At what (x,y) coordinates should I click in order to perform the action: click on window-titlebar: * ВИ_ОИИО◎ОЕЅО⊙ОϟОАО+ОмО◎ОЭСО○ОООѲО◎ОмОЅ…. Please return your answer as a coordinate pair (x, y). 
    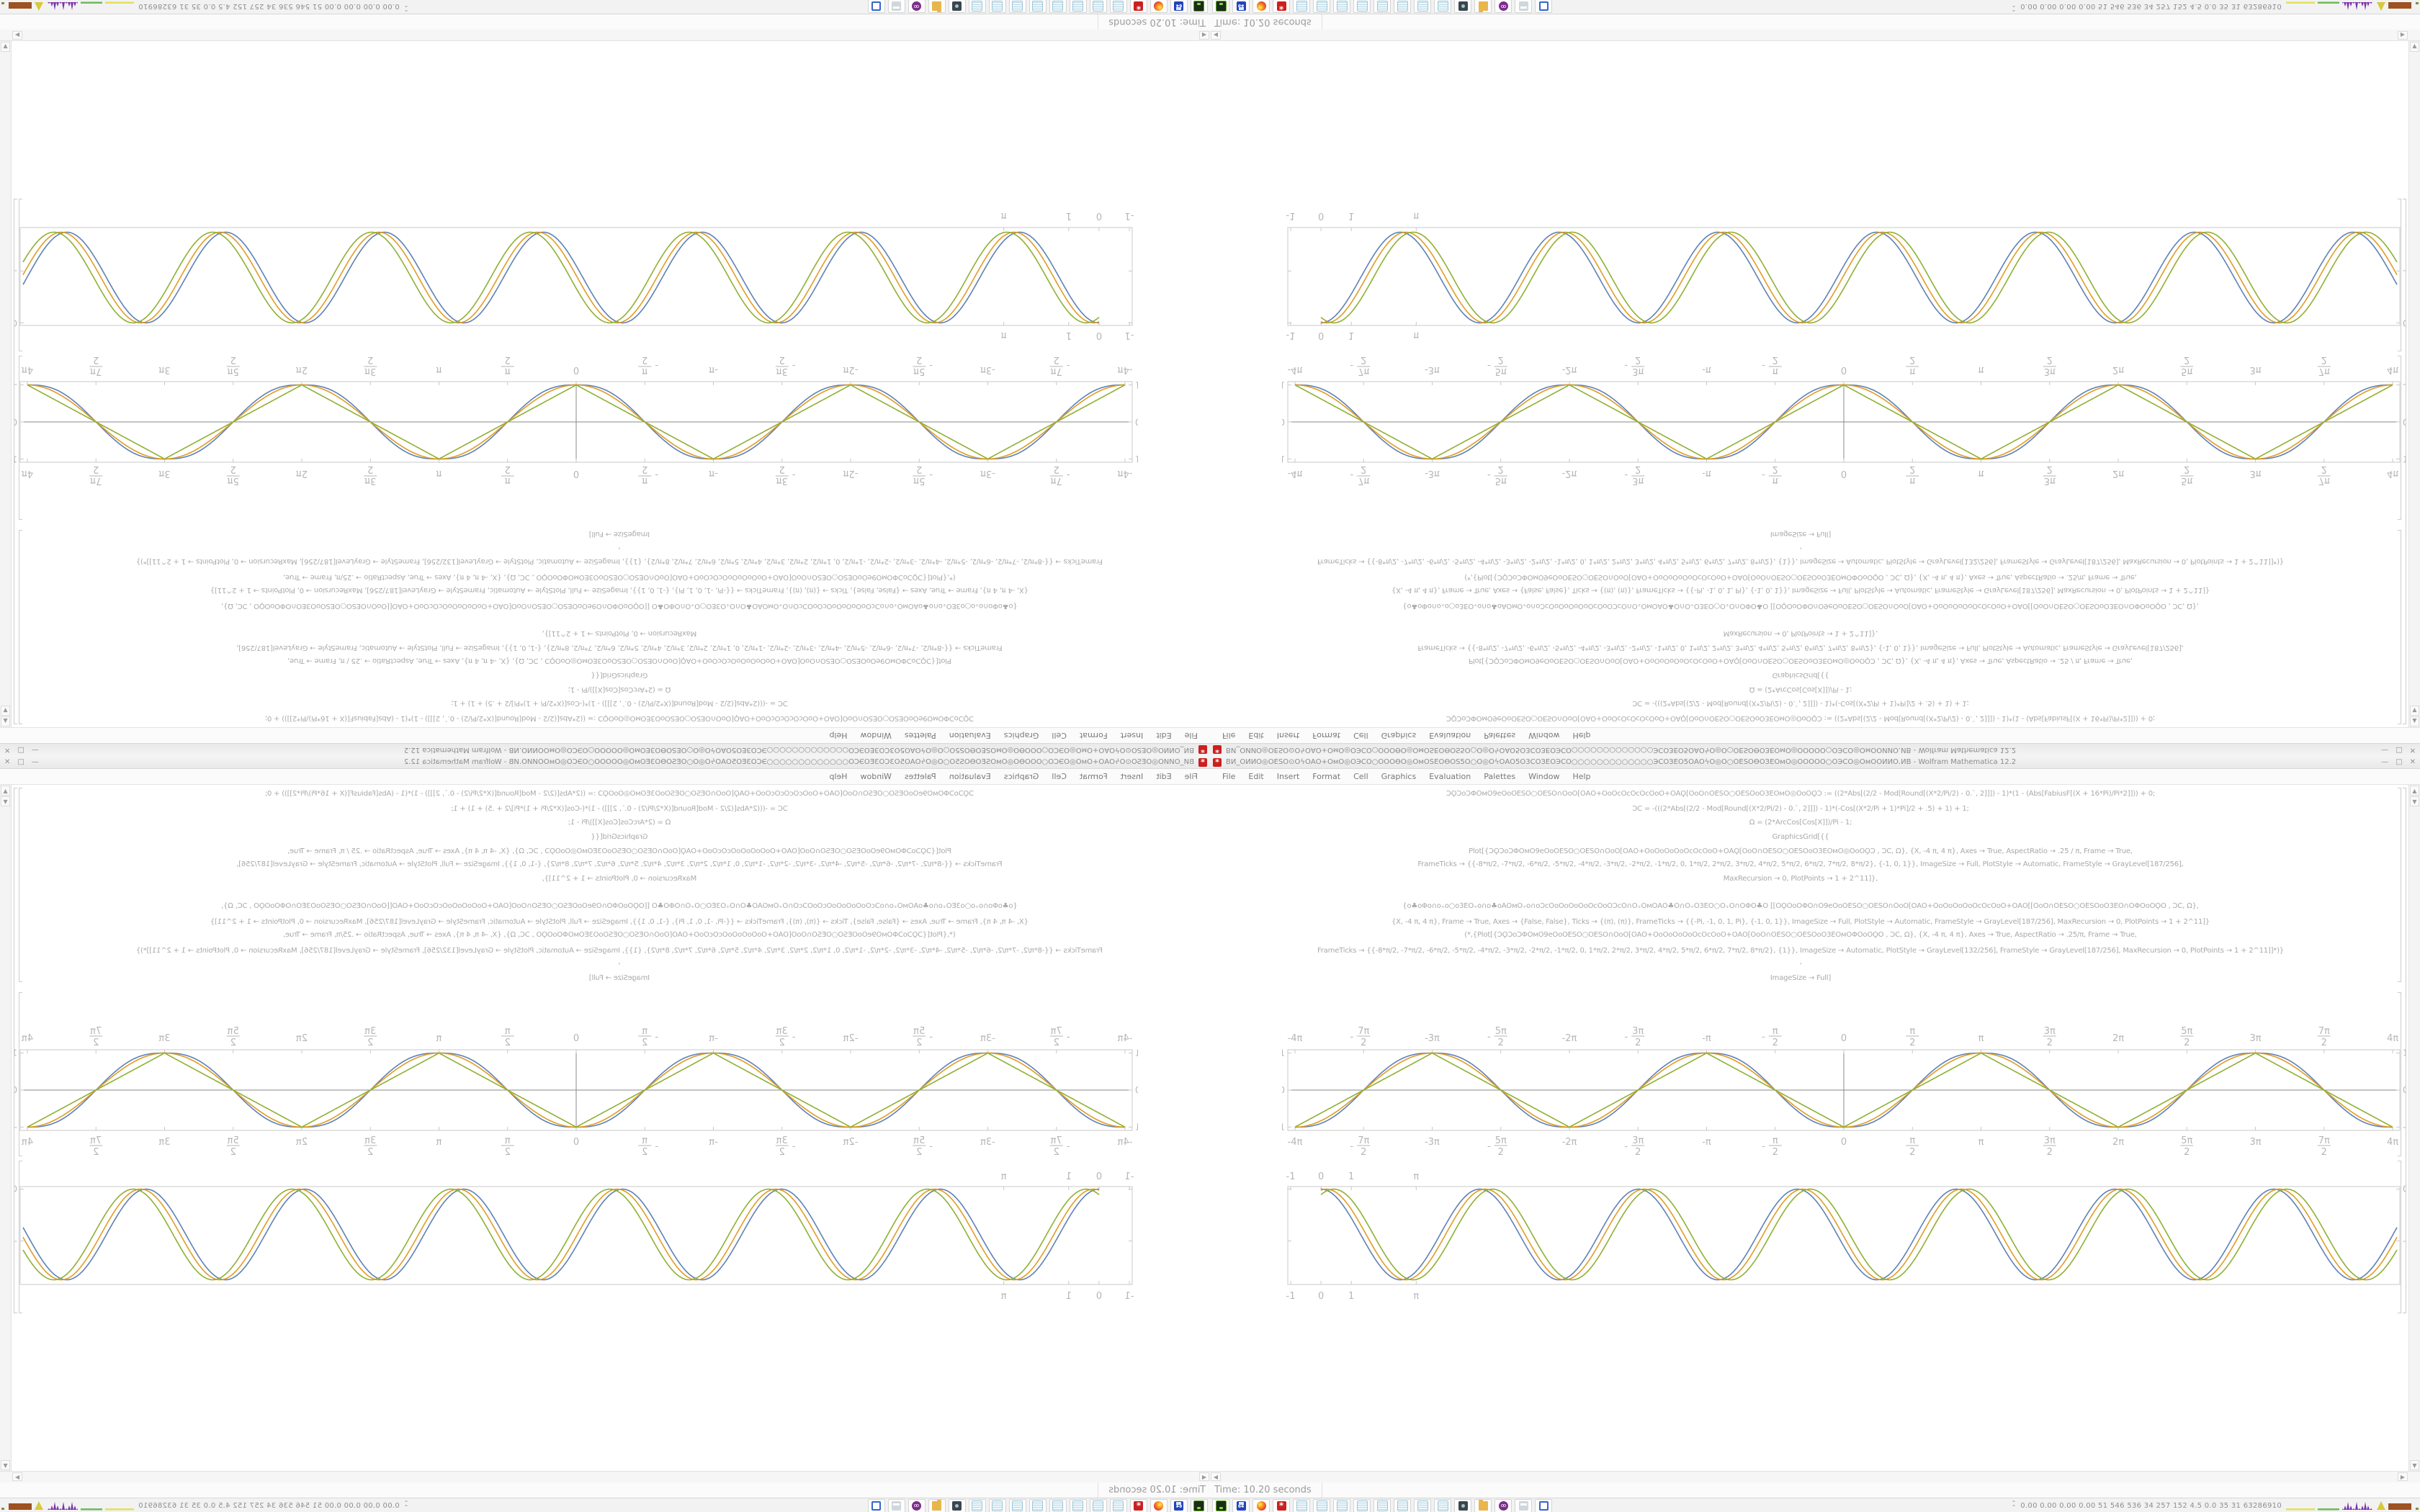
    Looking at the image, I should click on (605, 749).